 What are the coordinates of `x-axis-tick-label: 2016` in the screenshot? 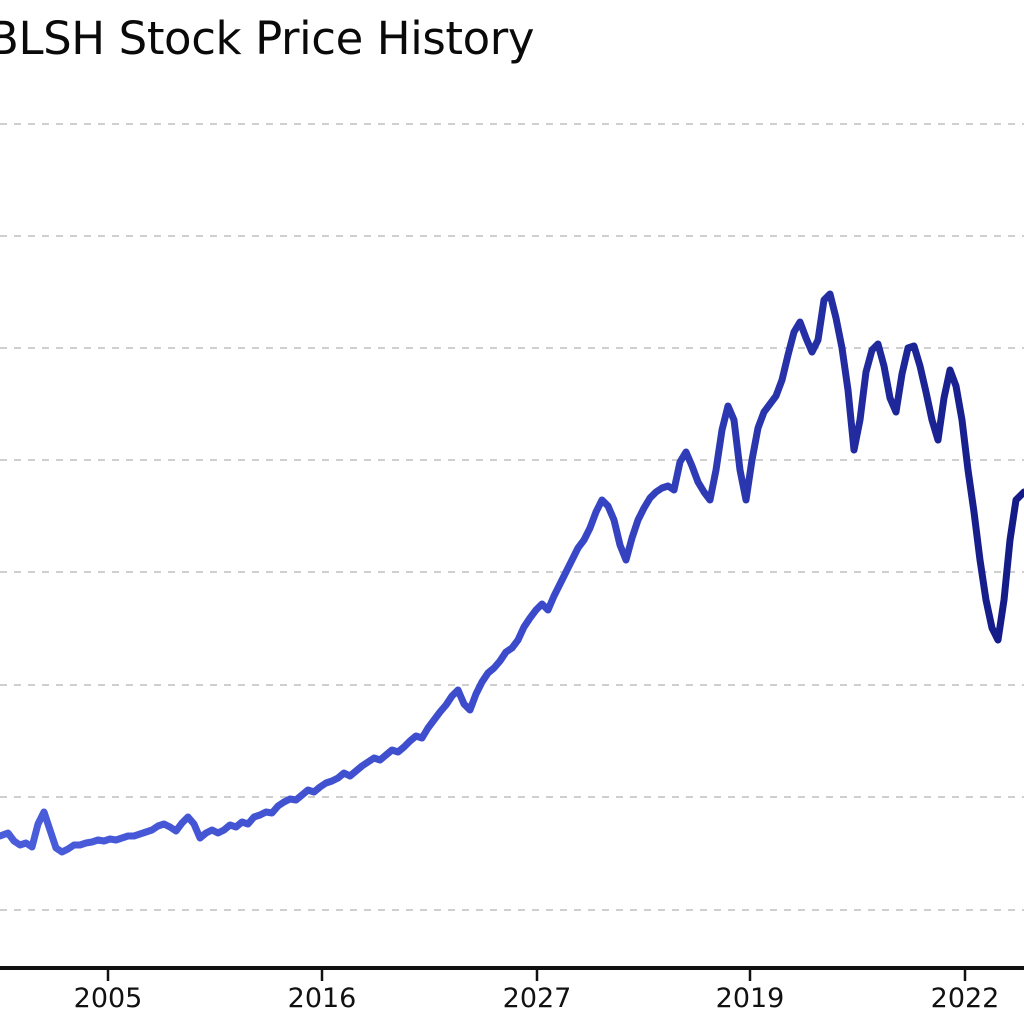 It's located at (322, 998).